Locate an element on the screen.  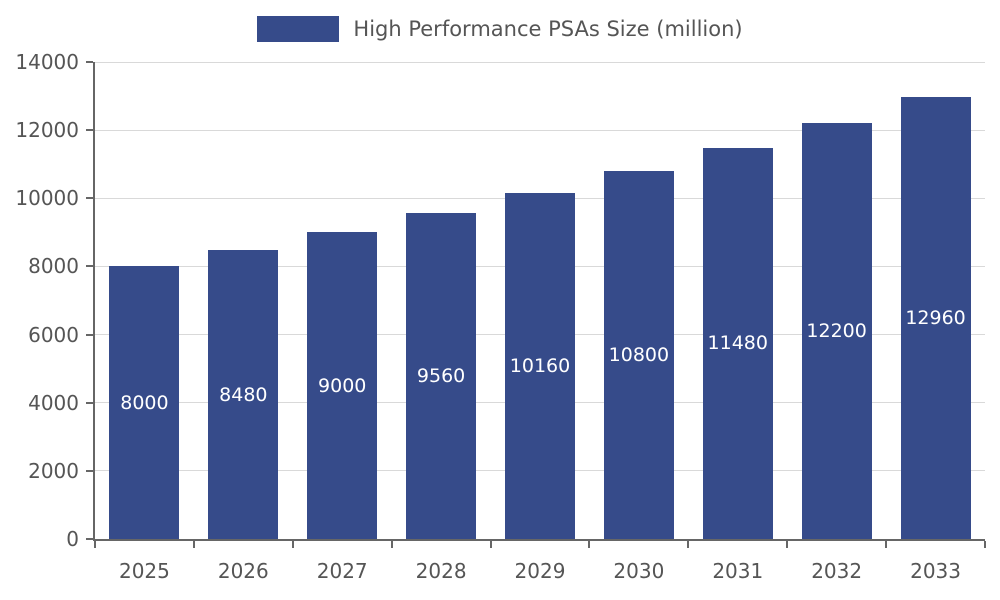
legend: High Performance PSAs Size (million) is located at coordinates (500, 29).